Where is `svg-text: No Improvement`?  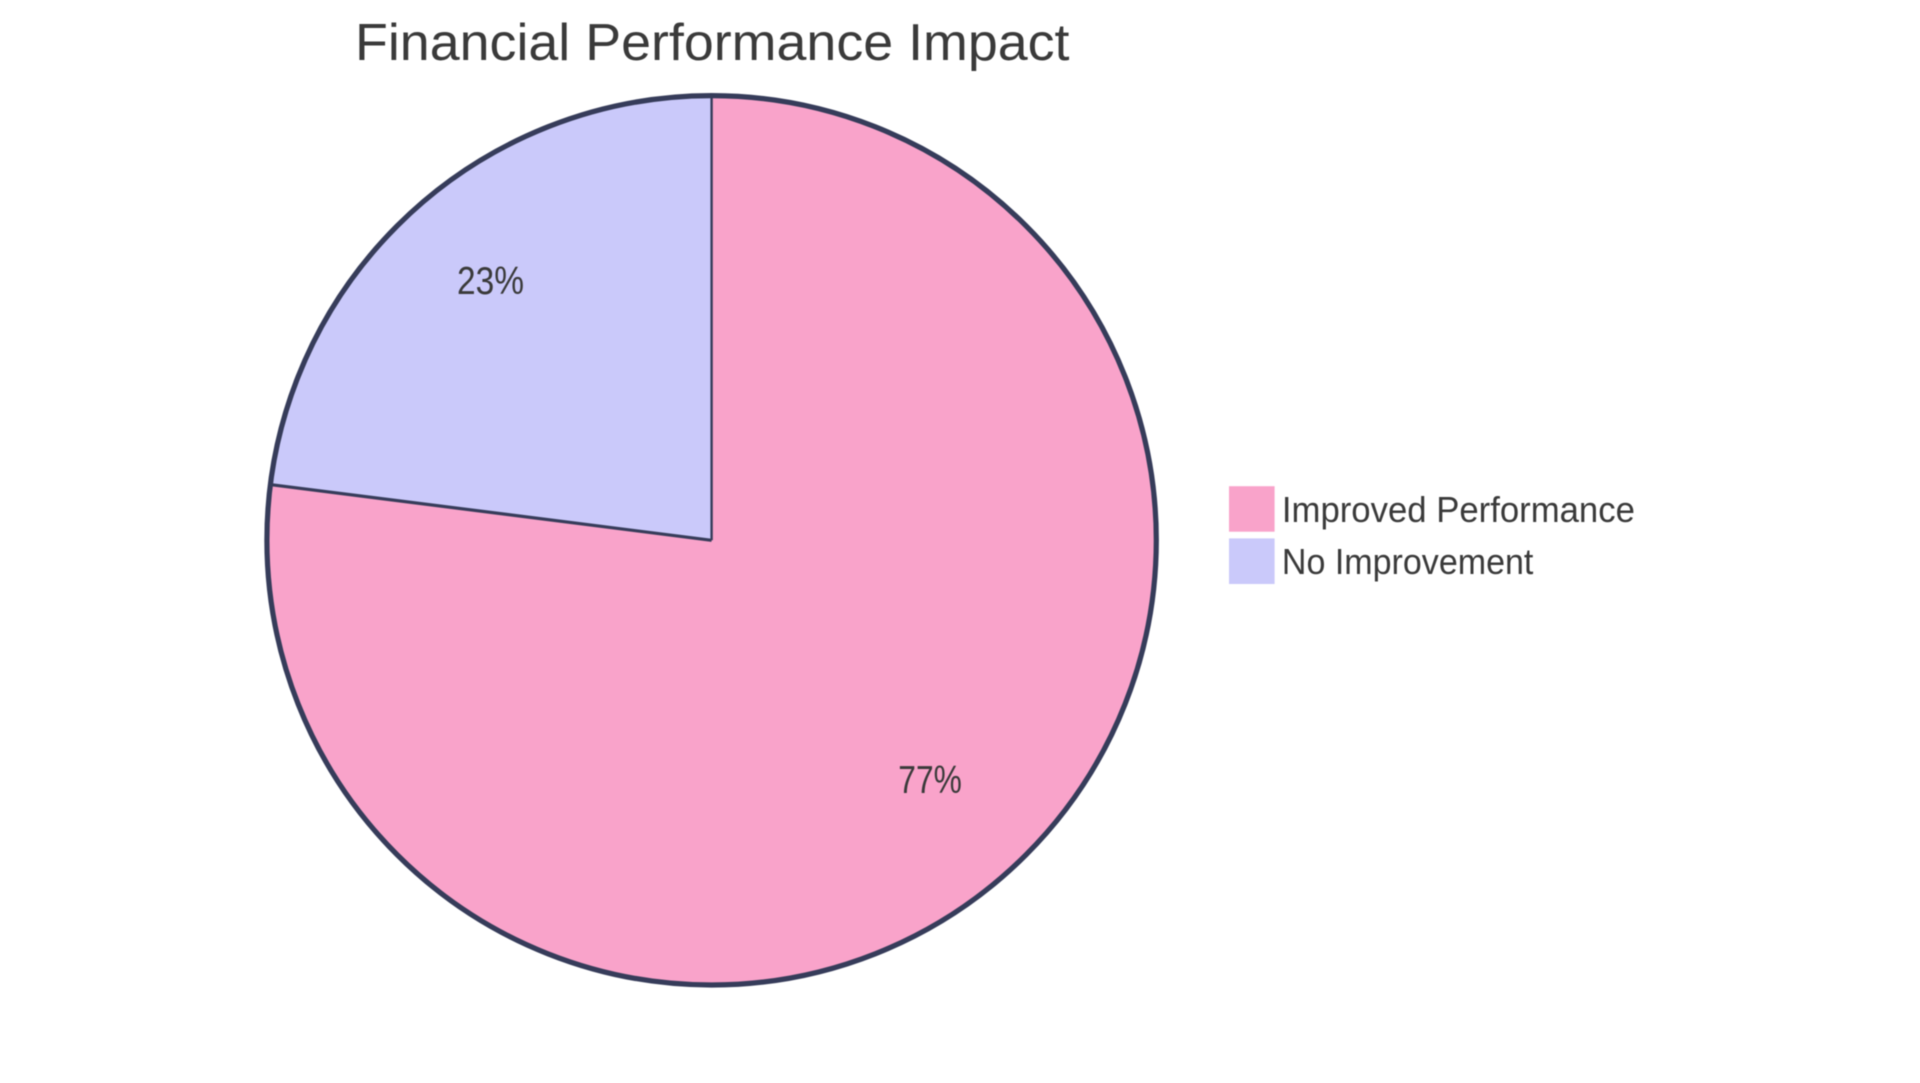
svg-text: No Improvement is located at coordinates (1408, 561).